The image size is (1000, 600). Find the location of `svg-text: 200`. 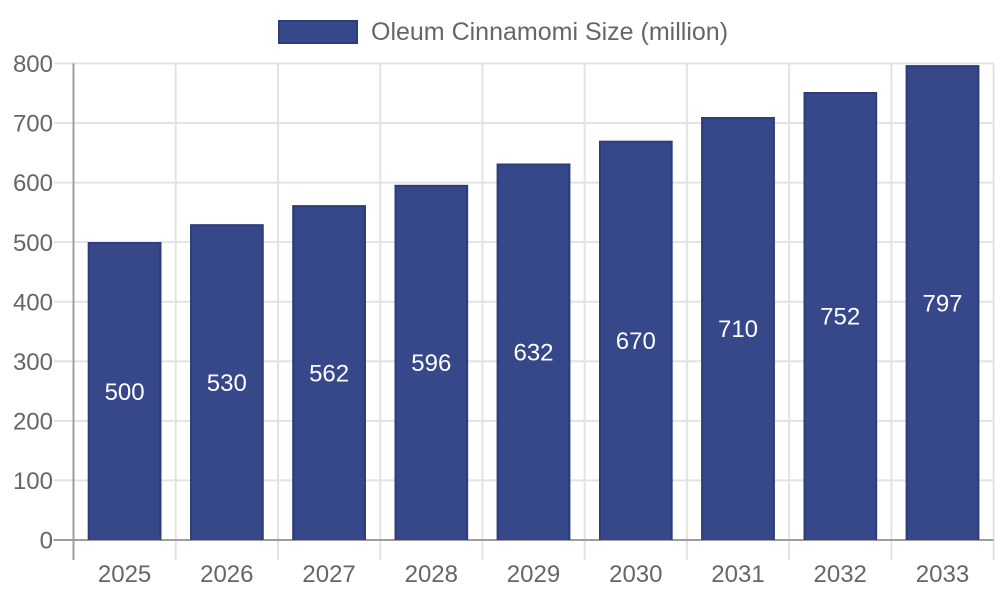

svg-text: 200 is located at coordinates (33, 422).